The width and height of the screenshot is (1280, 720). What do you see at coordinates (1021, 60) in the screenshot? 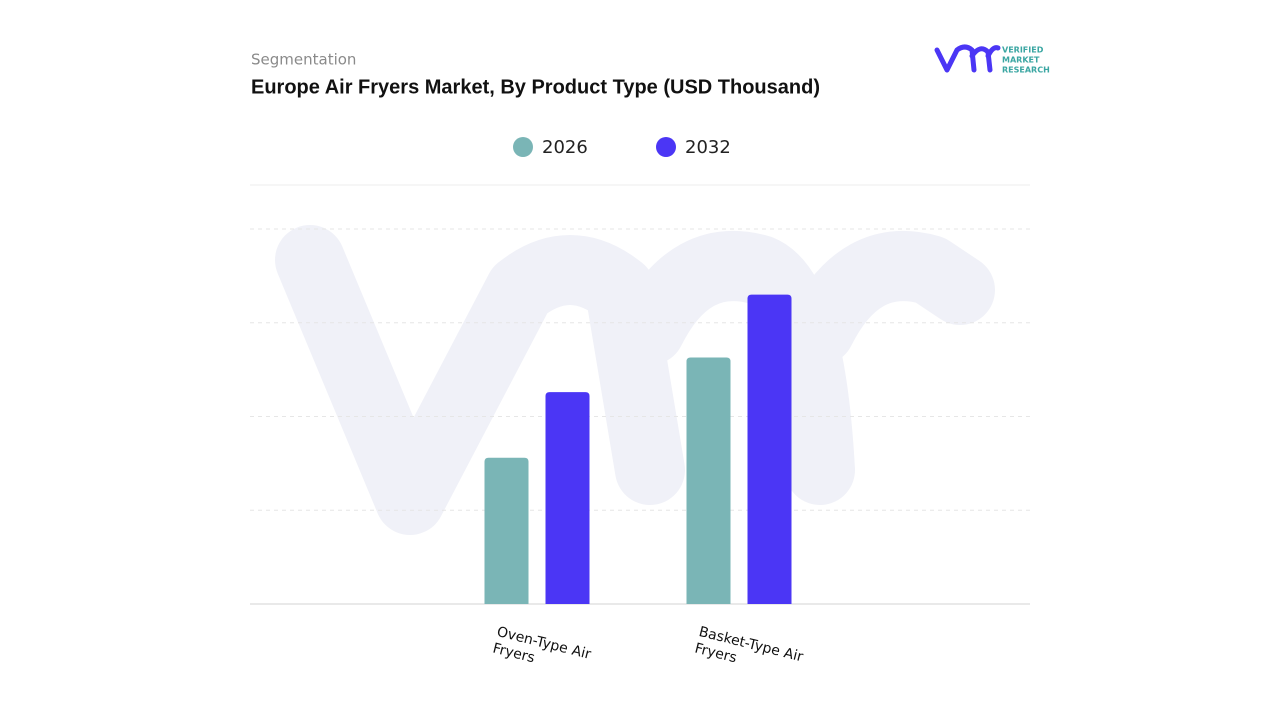
I see `logo-line: MARKET` at bounding box center [1021, 60].